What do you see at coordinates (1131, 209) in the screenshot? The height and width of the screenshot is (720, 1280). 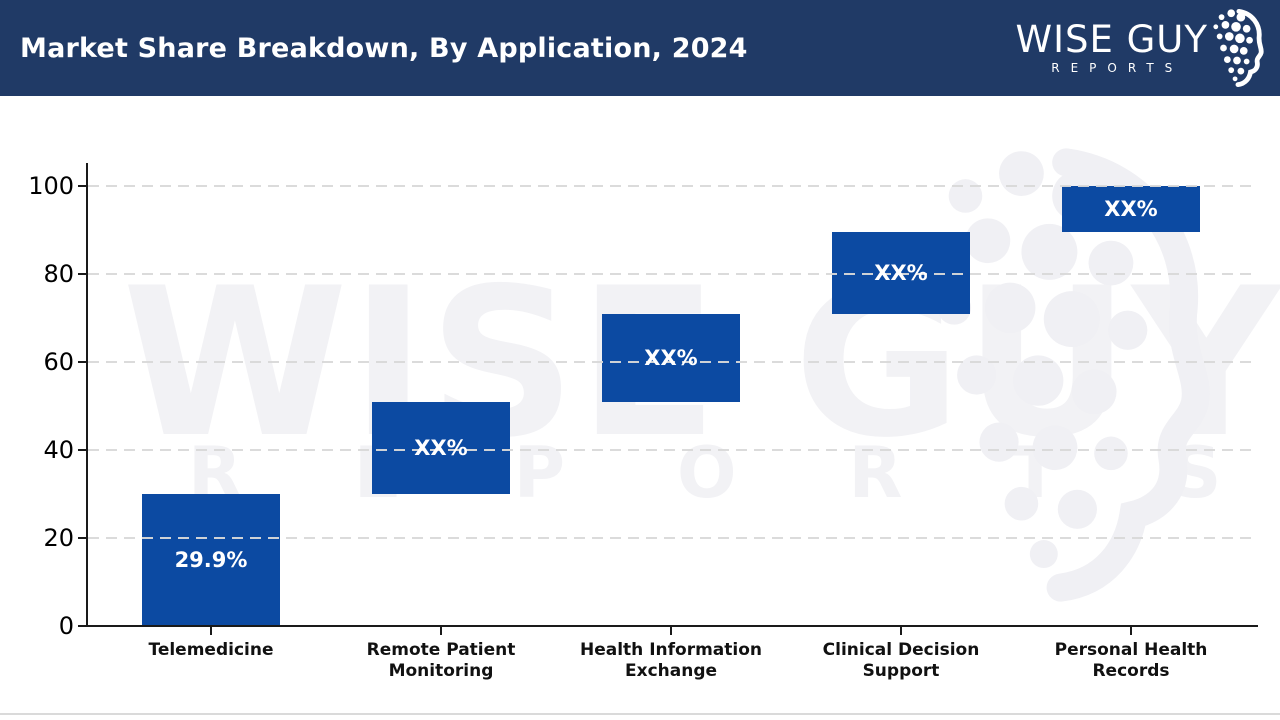 I see `bar-value-label-5: XX%` at bounding box center [1131, 209].